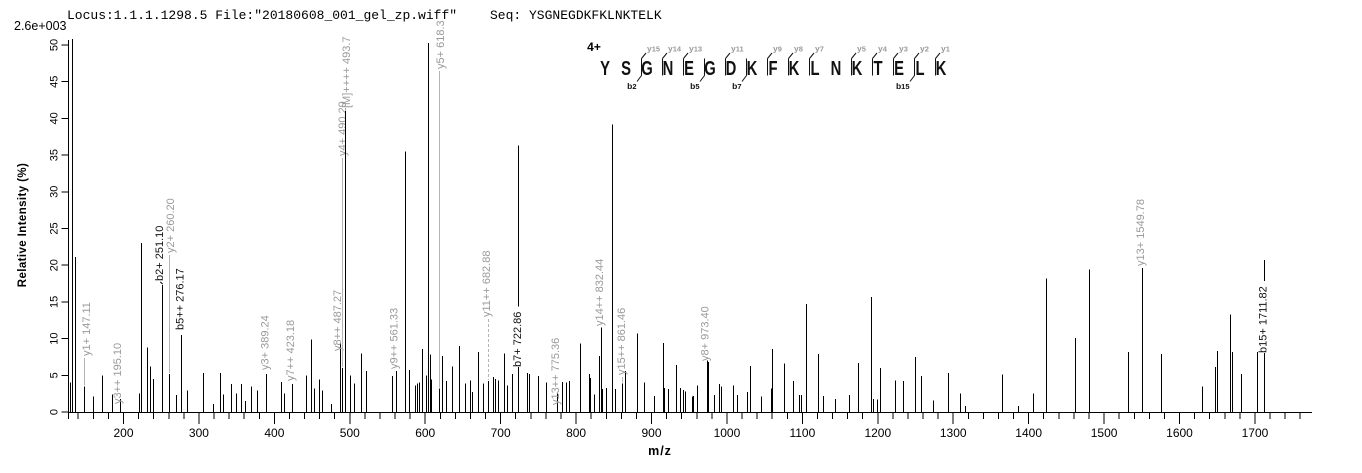 This screenshot has width=1362, height=473. Describe the element at coordinates (199, 433) in the screenshot. I see `x-tick-label: 300` at that location.